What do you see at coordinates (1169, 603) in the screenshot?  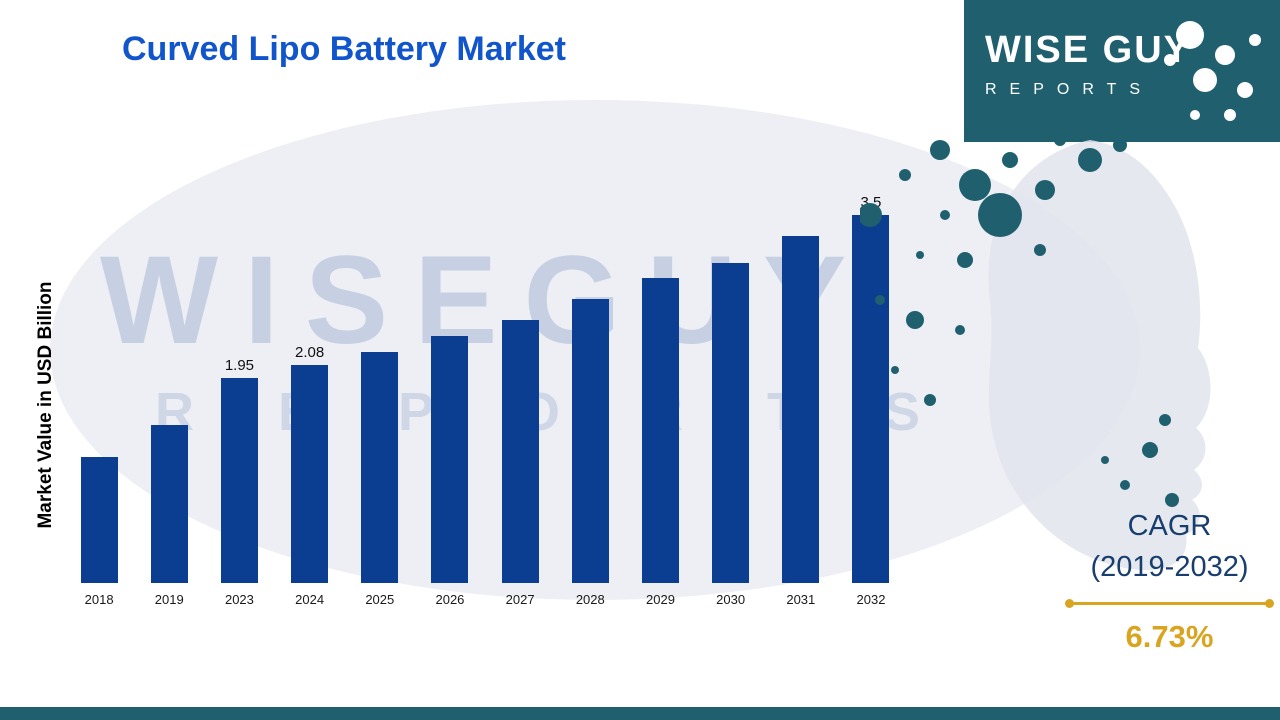 I see `cagr-underline` at bounding box center [1169, 603].